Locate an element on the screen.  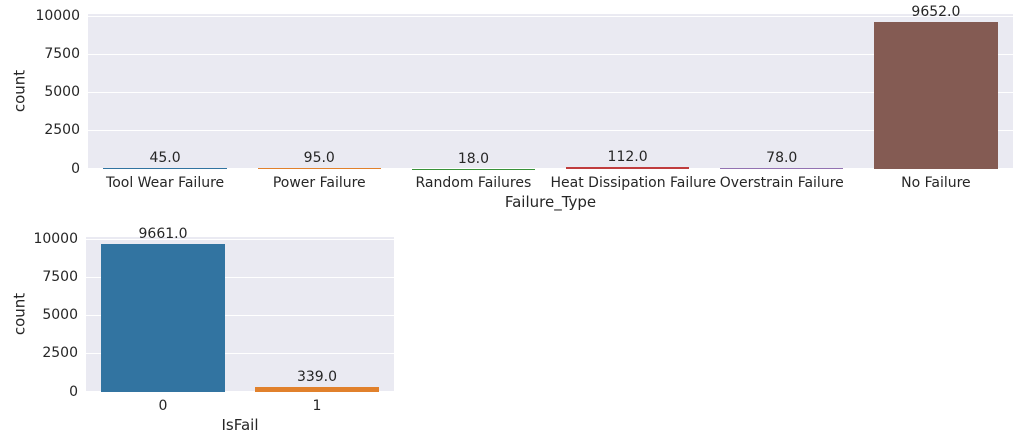
bar-value-label: 9652.0 is located at coordinates (936, 11).